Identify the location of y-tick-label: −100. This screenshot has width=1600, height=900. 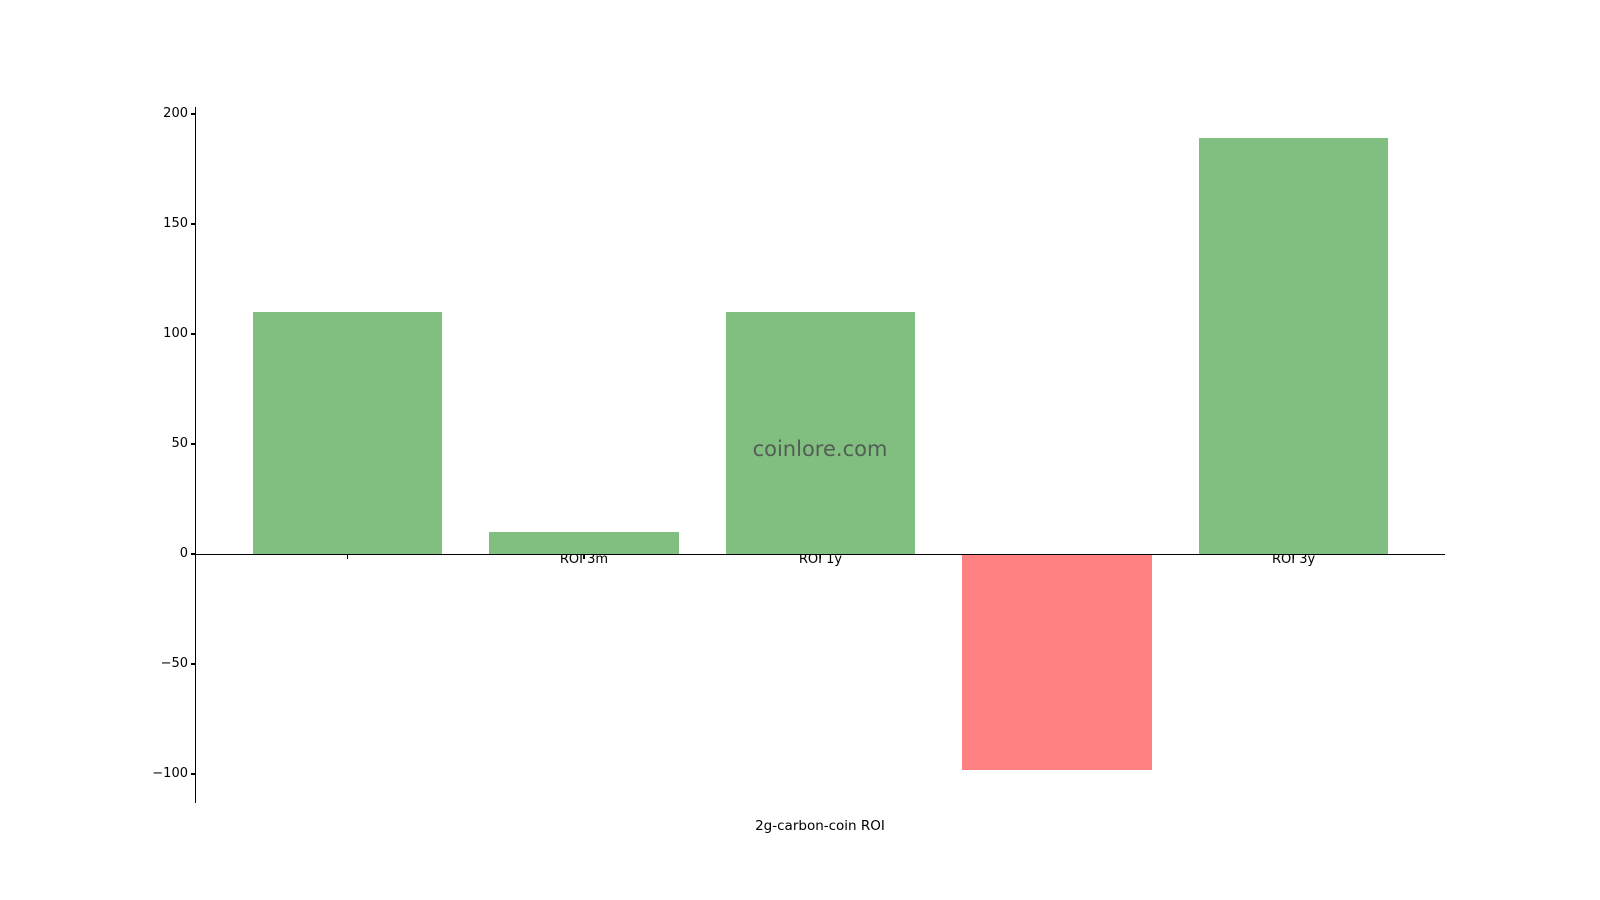
(170, 773).